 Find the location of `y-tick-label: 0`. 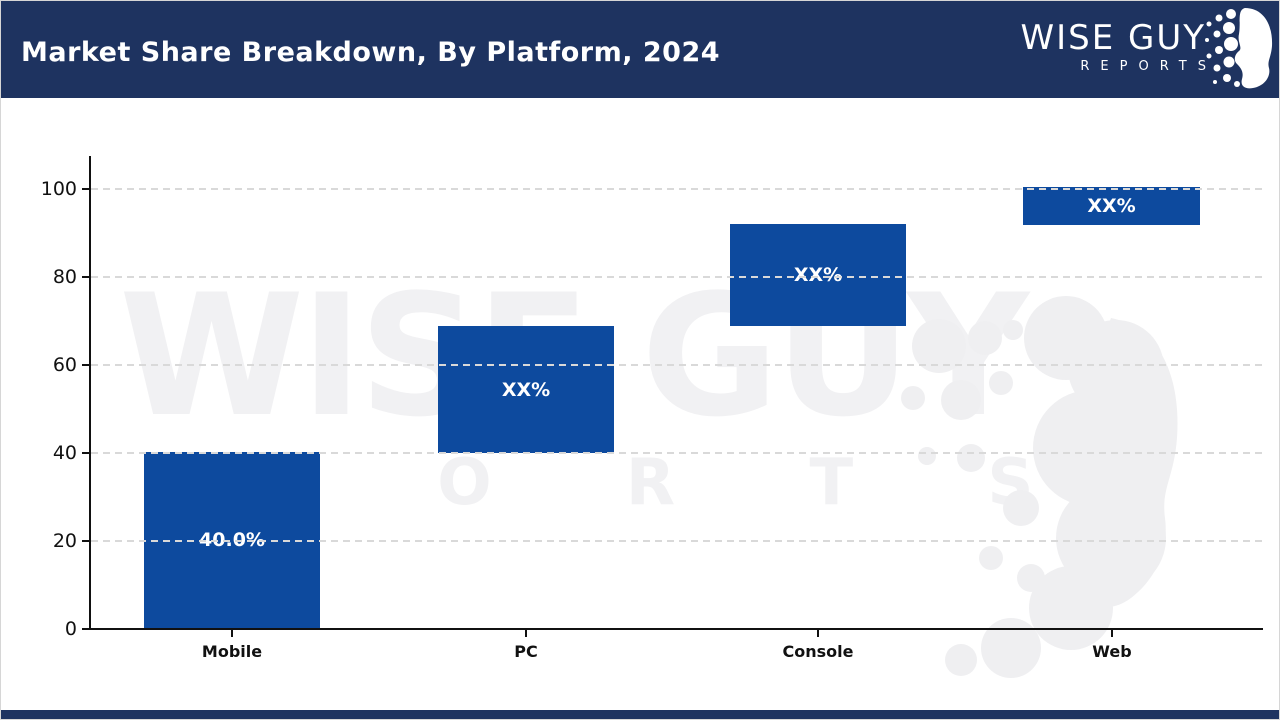

y-tick-label: 0 is located at coordinates (70, 629).